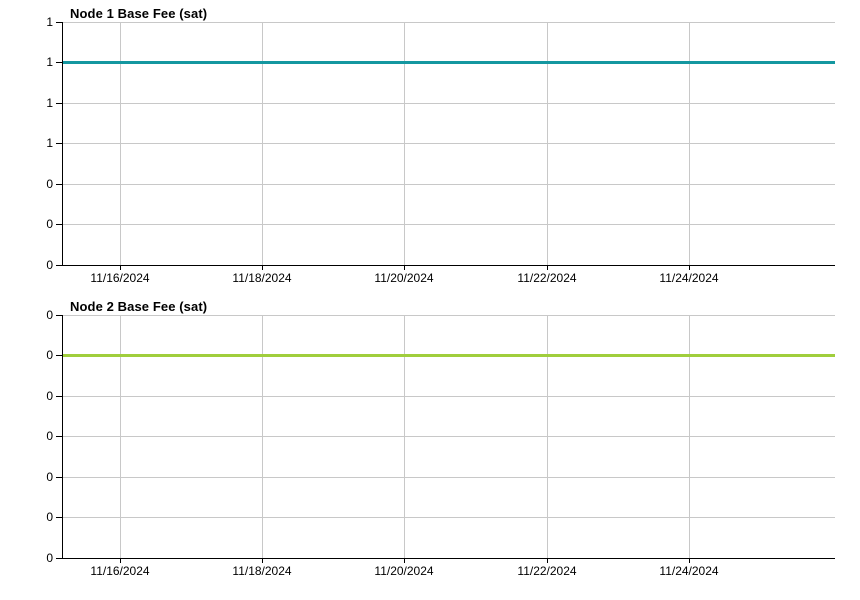  I want to click on y-axis-labels-node-1: 1 1 1 1 0 0 0, so click(26, 150).